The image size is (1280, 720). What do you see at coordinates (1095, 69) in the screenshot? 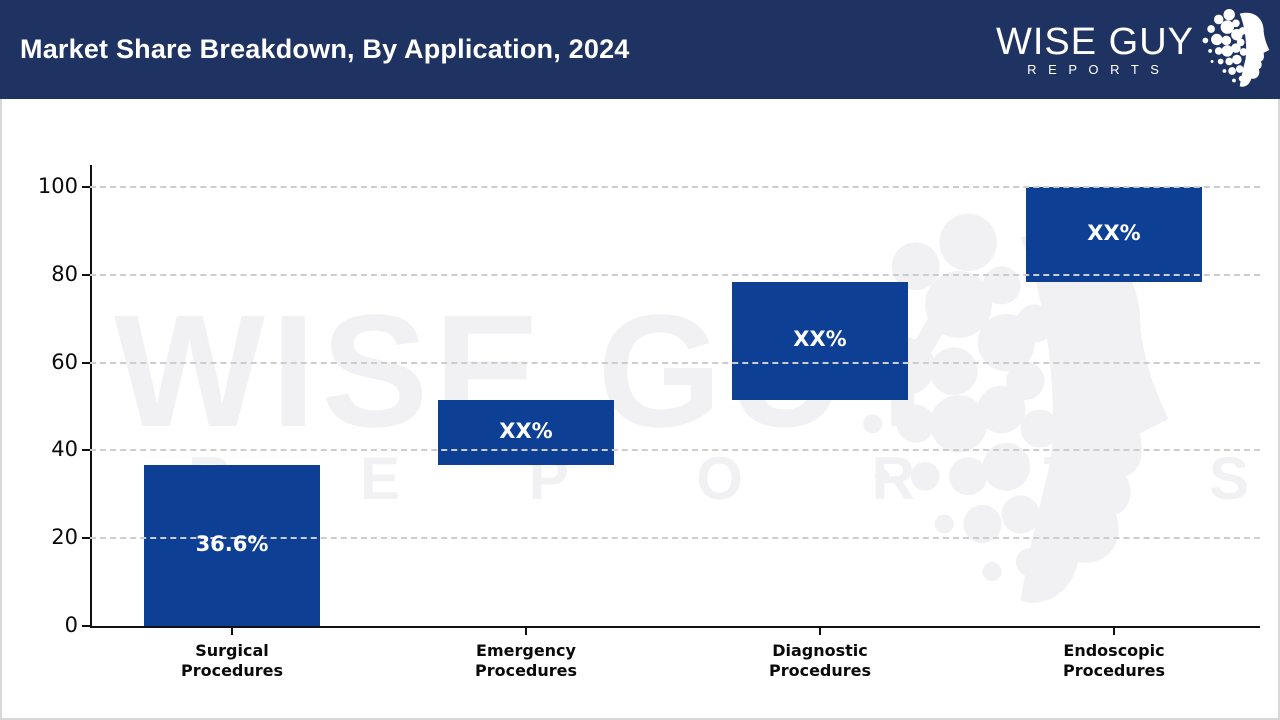
I see `logo-subtitle: R E P O R T S` at bounding box center [1095, 69].